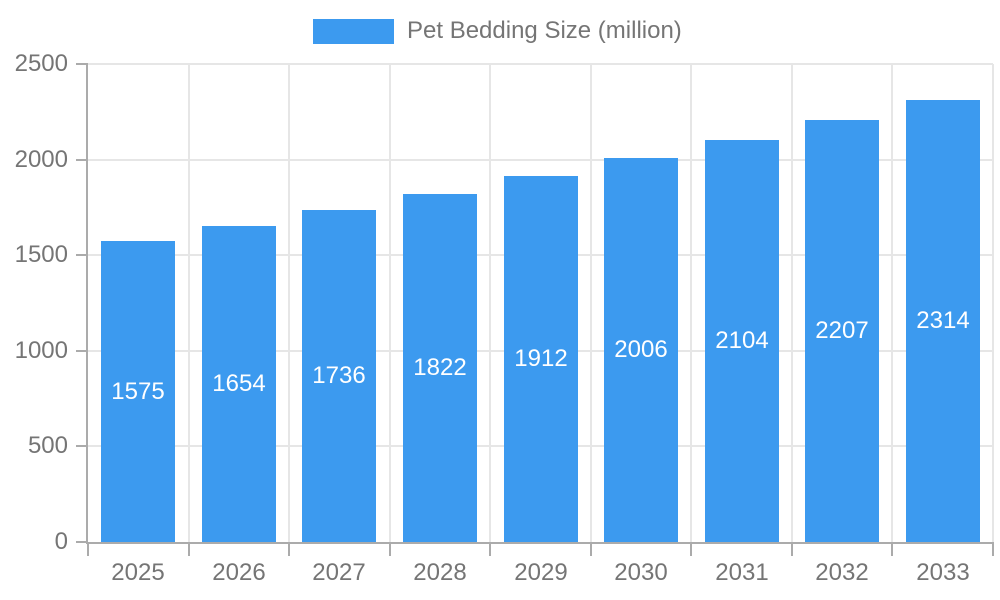  I want to click on bar-2025: 1575, so click(138, 391).